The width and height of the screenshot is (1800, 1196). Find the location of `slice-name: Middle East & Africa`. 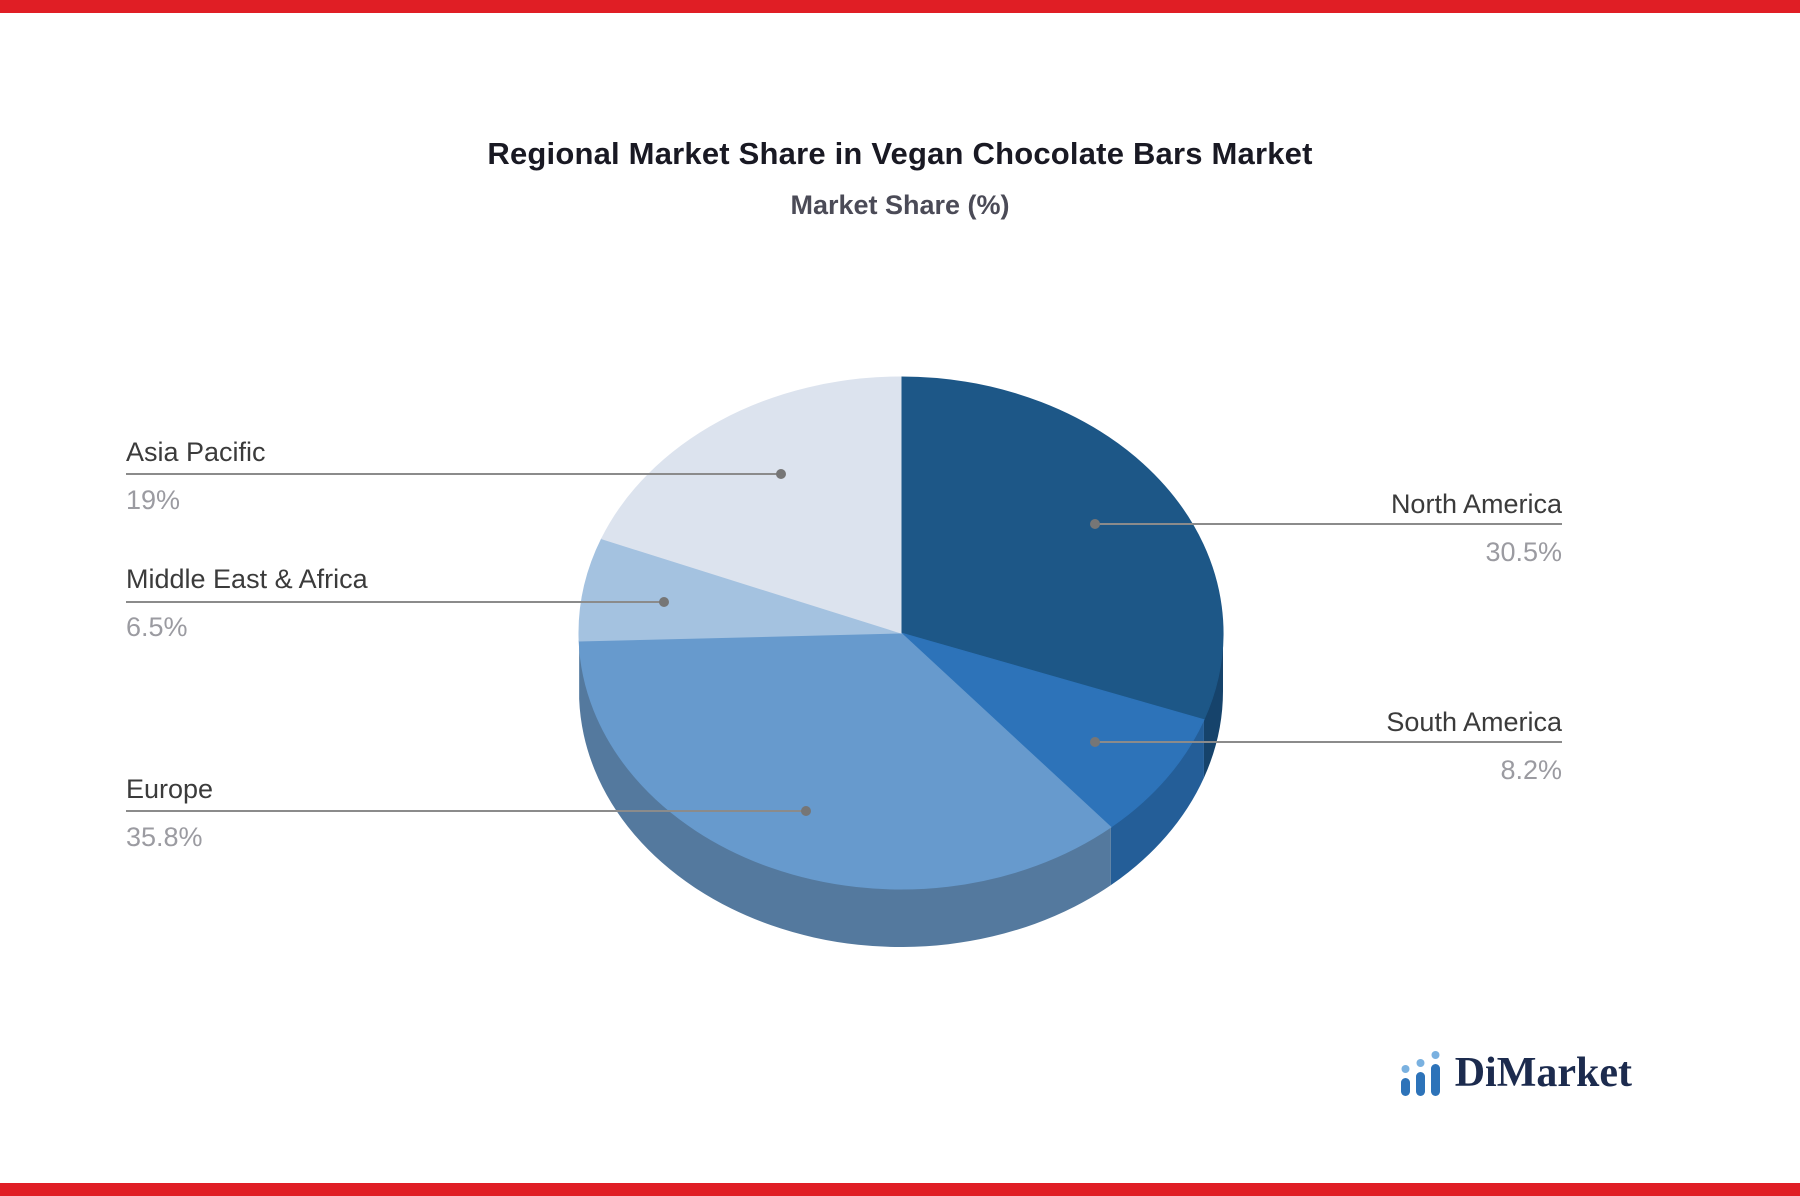

slice-name: Middle East & Africa is located at coordinates (247, 579).